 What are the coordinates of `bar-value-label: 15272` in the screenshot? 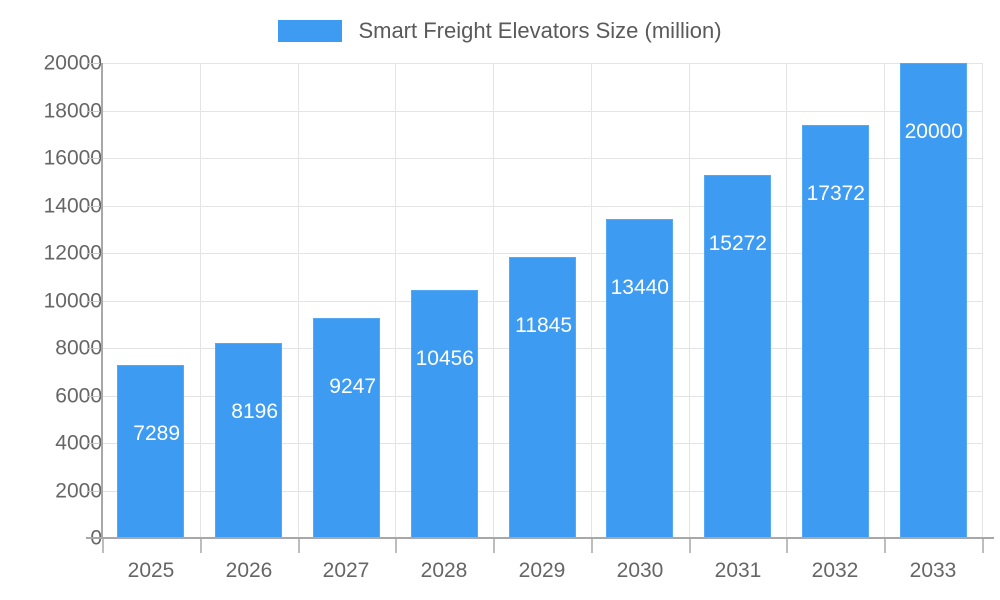 It's located at (737, 243).